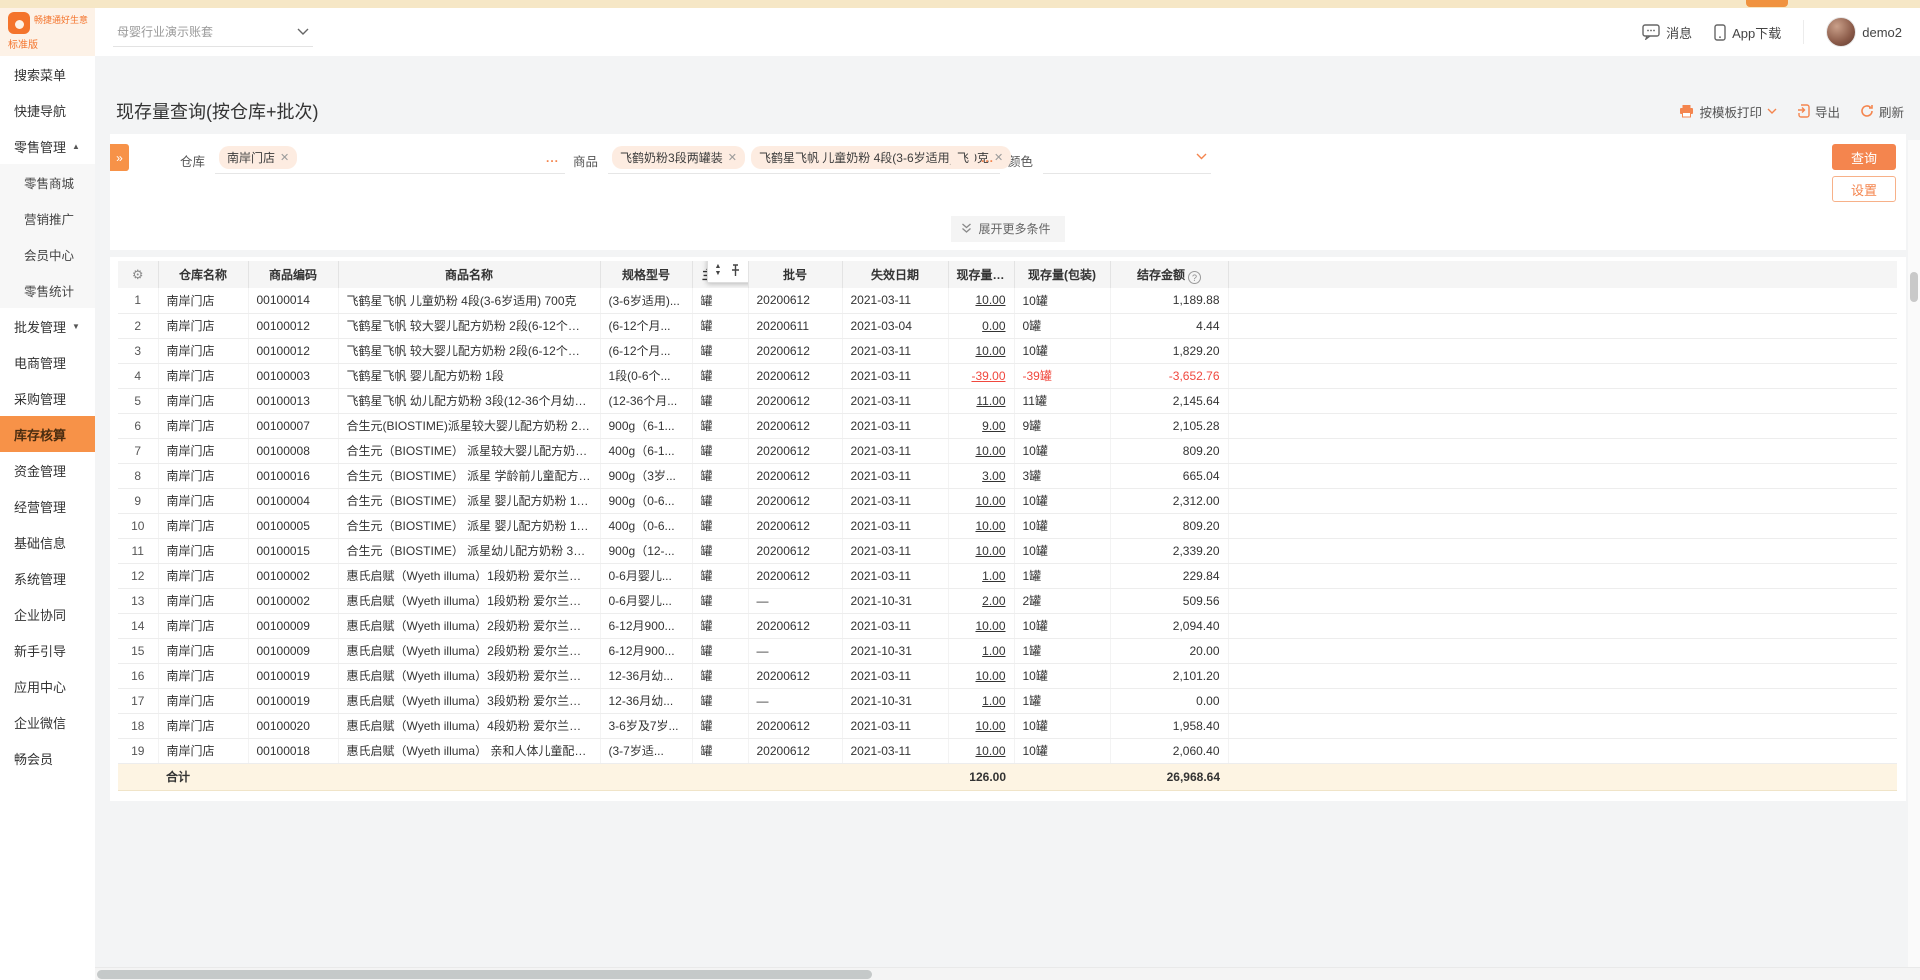  What do you see at coordinates (293, 551) in the screenshot?
I see `cell-product-code: 00100015` at bounding box center [293, 551].